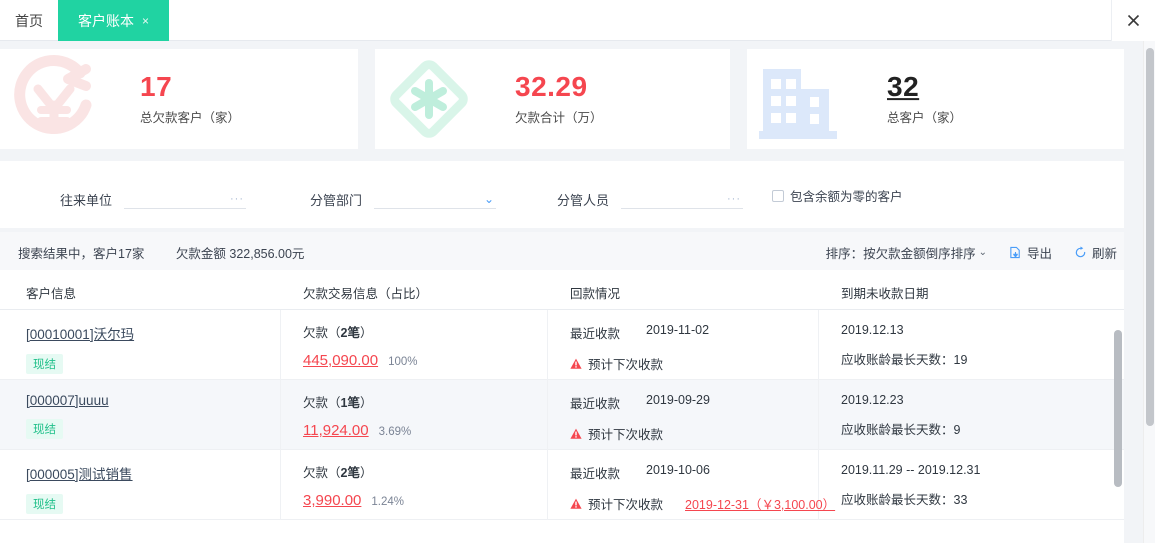  Describe the element at coordinates (562, 290) in the screenshot. I see `table-header-row: 客户信息 欠款交易信息（占比） 回款情况 到期未收款日期` at that location.